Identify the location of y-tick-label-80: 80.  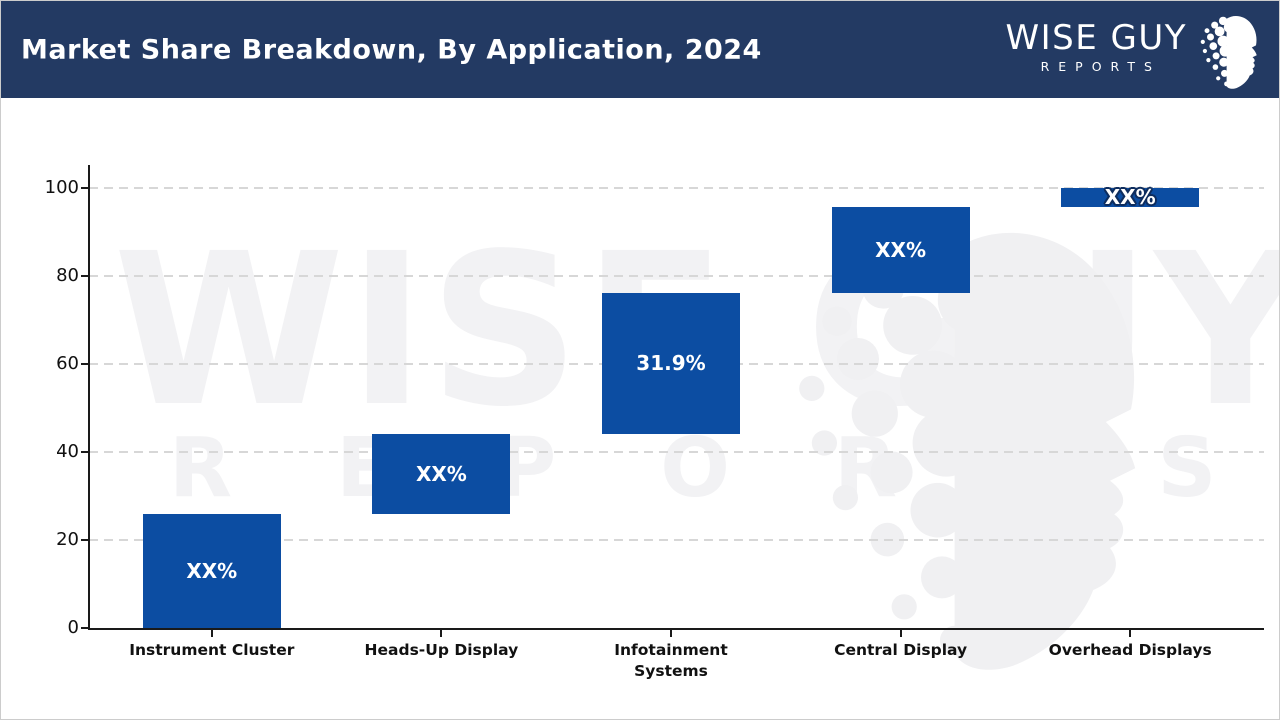
(67, 275).